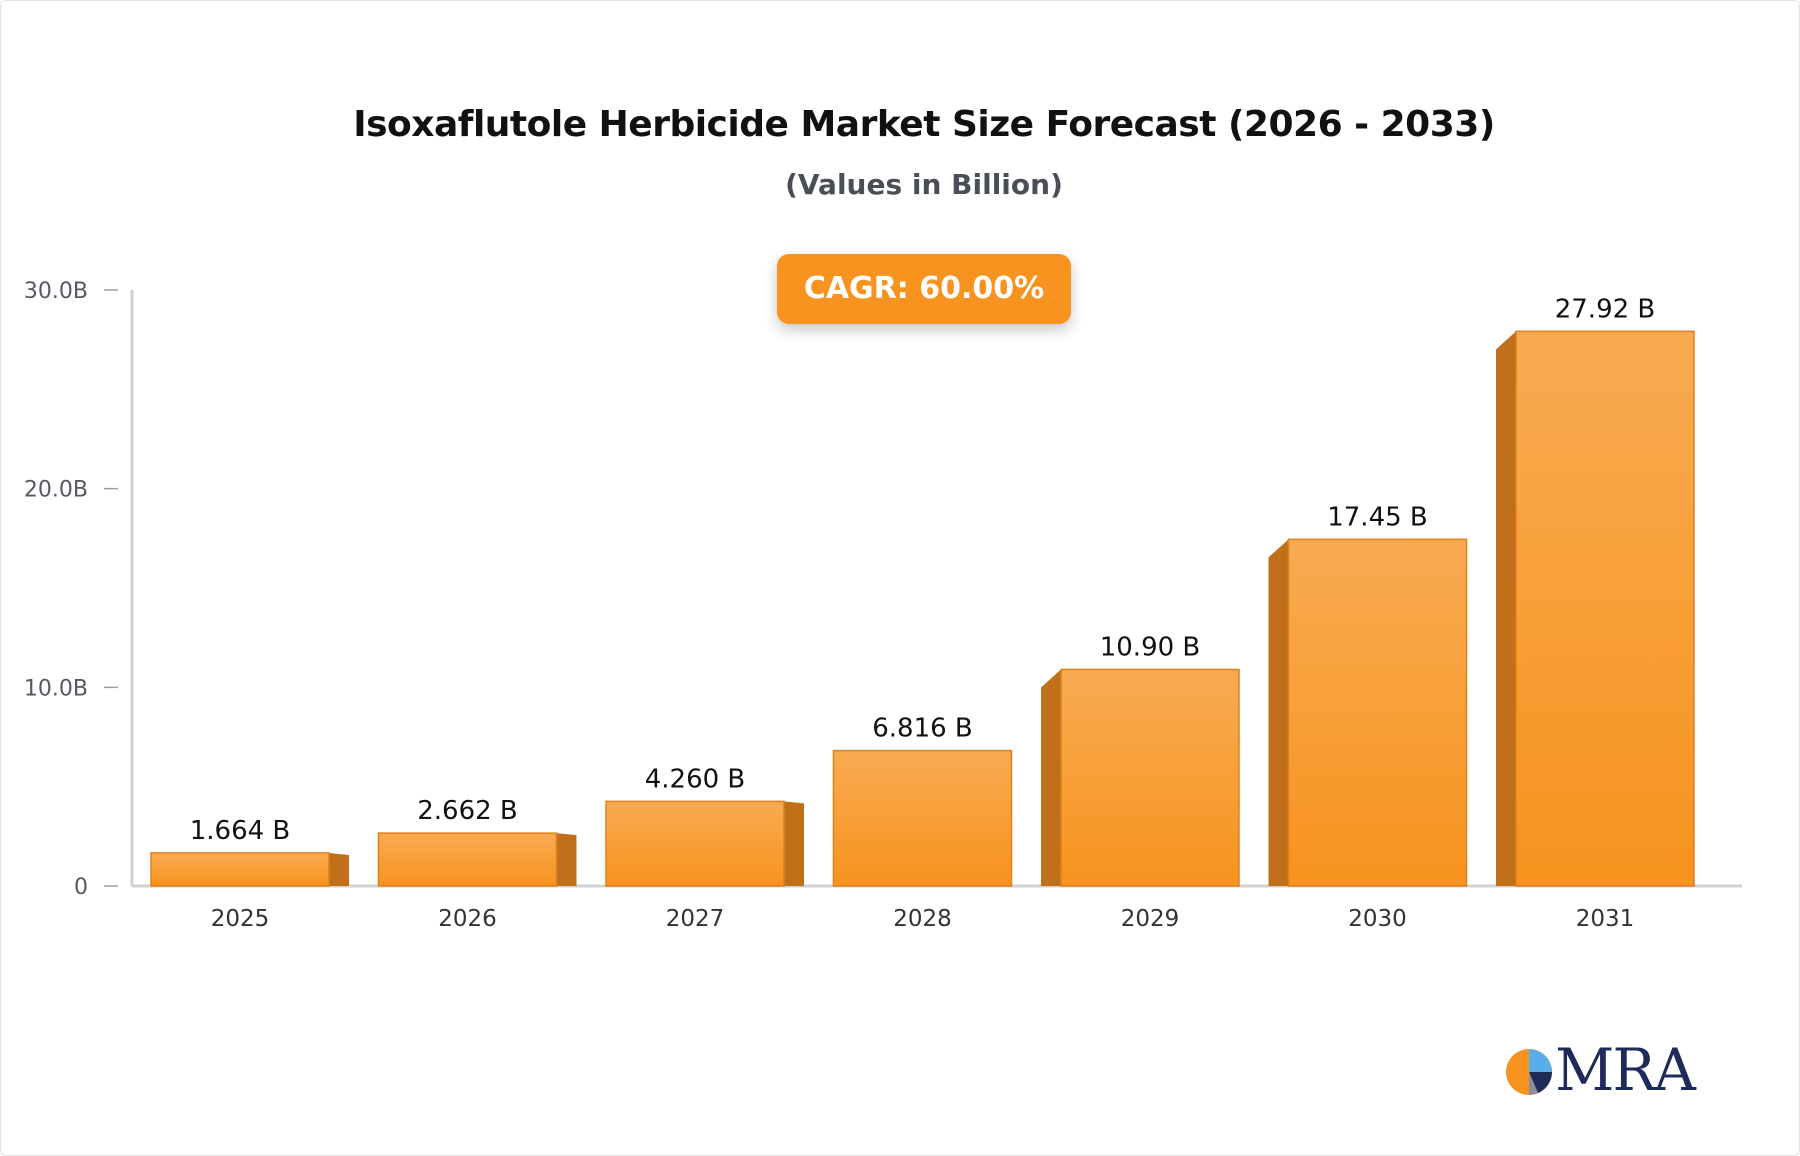 The height and width of the screenshot is (1156, 1800). What do you see at coordinates (240, 919) in the screenshot?
I see `x-tick-label-2025: 2025` at bounding box center [240, 919].